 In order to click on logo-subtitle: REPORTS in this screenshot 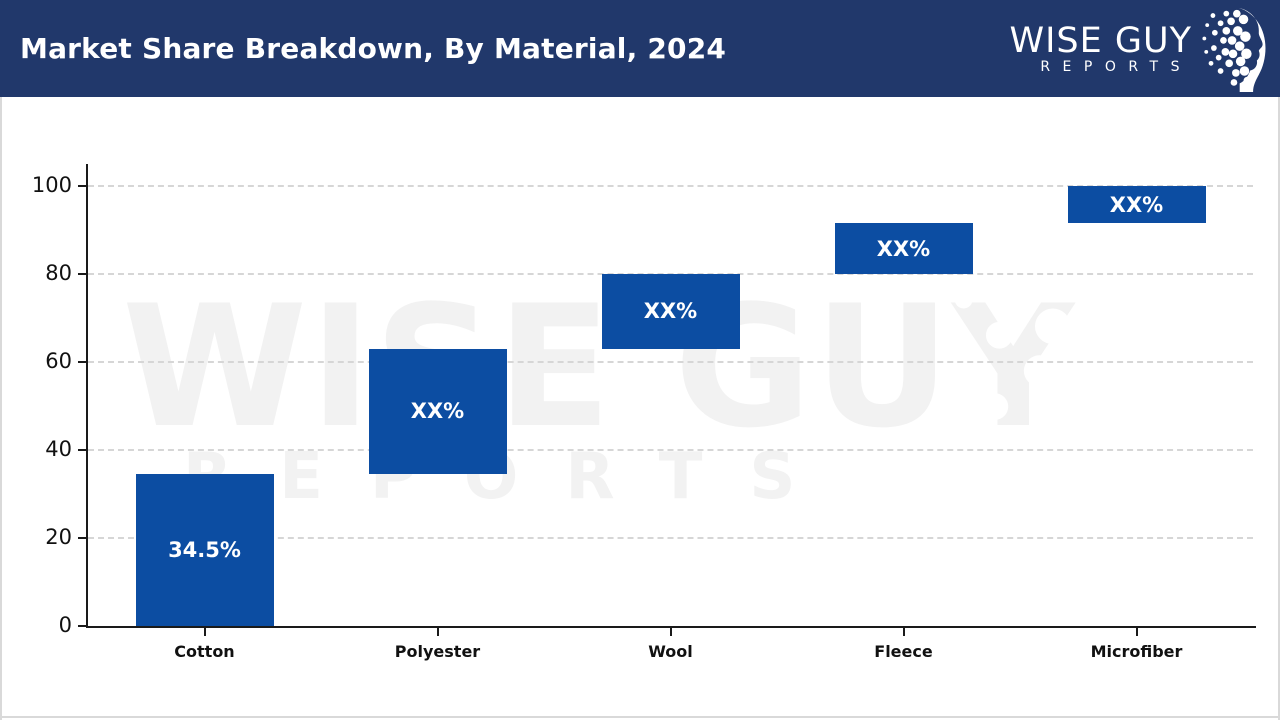, I will do `click(1116, 67)`.